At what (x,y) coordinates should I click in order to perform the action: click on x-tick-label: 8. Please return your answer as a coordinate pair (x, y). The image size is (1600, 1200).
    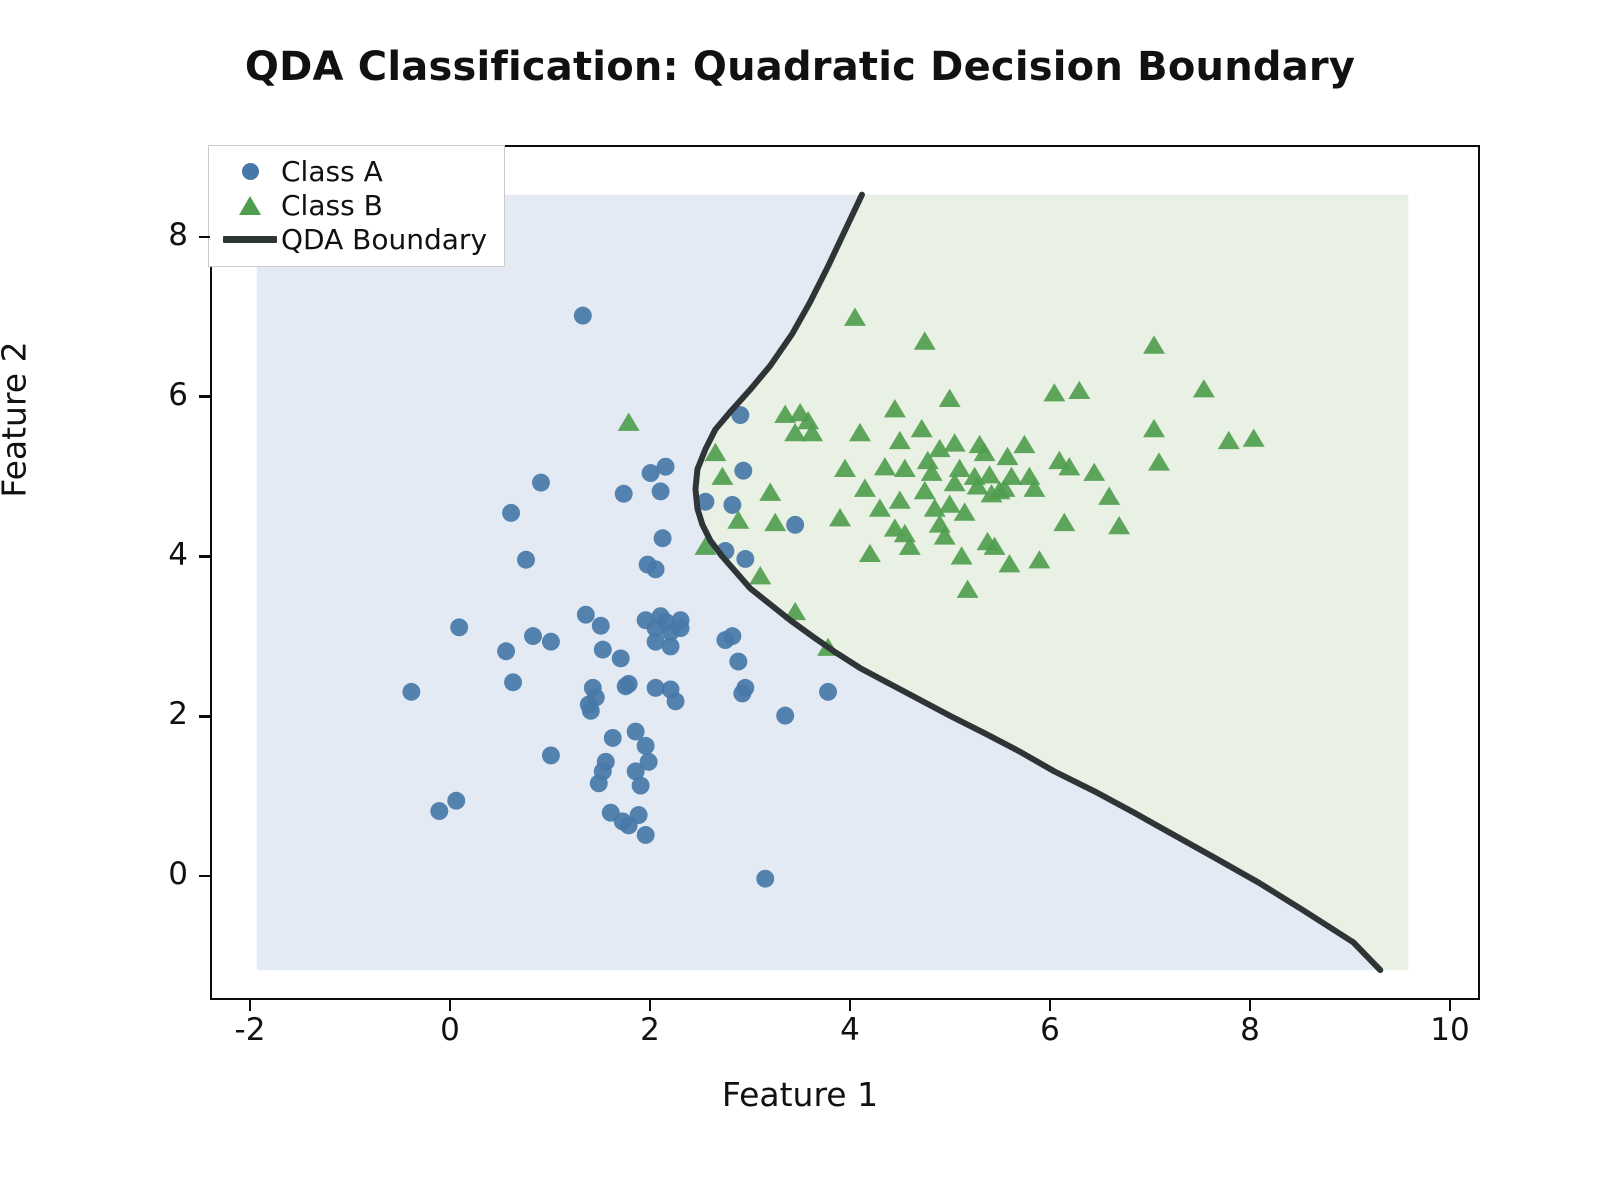
    Looking at the image, I should click on (1250, 1030).